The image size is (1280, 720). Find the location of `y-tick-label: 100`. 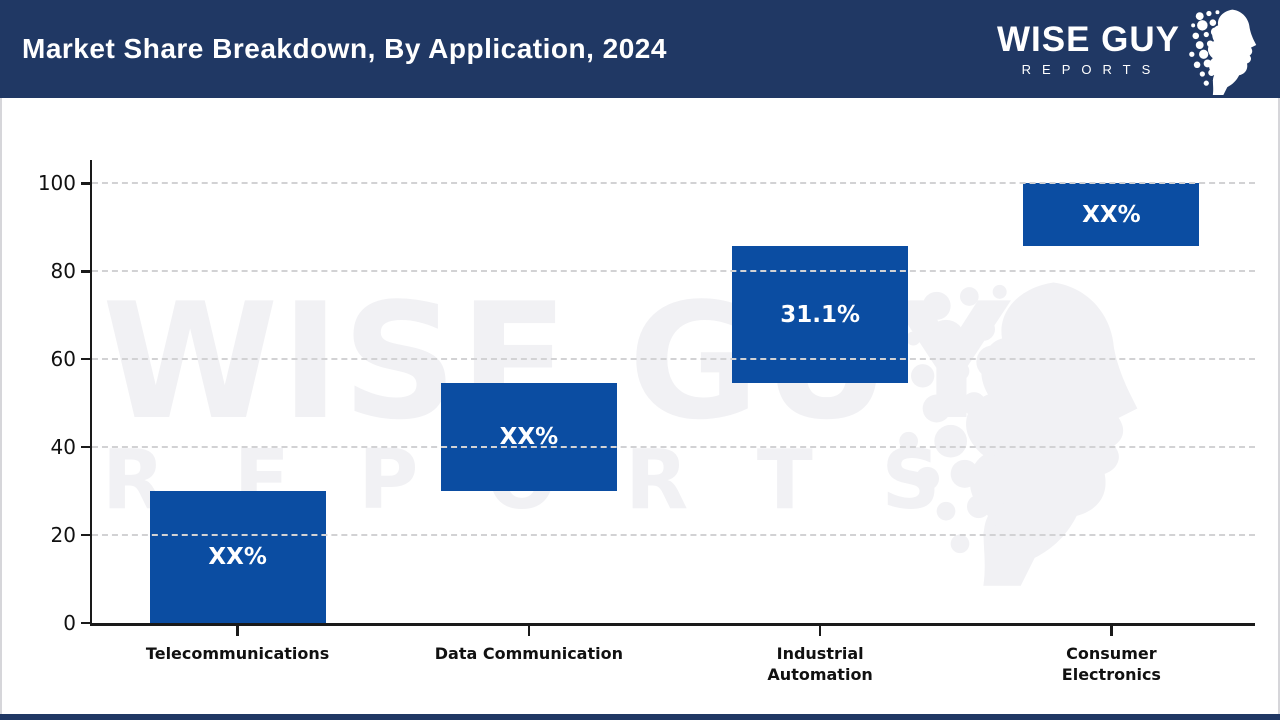

y-tick-label: 100 is located at coordinates (56, 183).